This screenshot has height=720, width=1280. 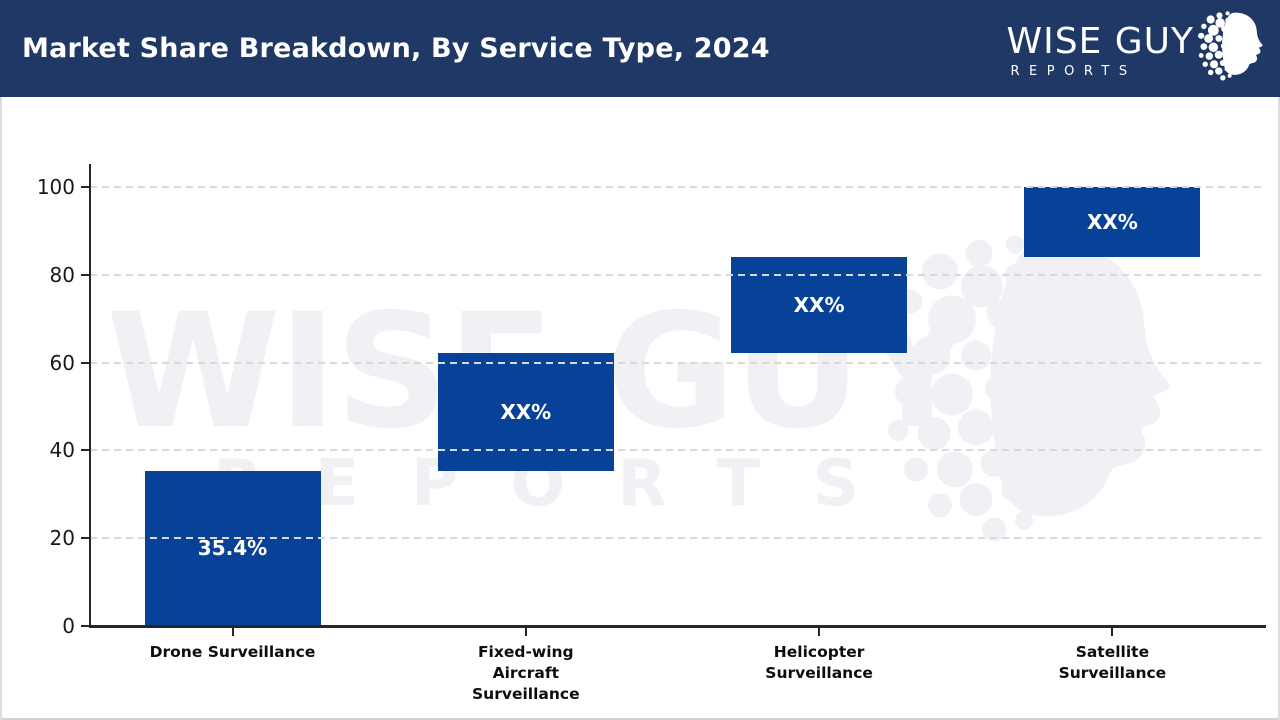 I want to click on brand-face-icon, so click(x=1231, y=49).